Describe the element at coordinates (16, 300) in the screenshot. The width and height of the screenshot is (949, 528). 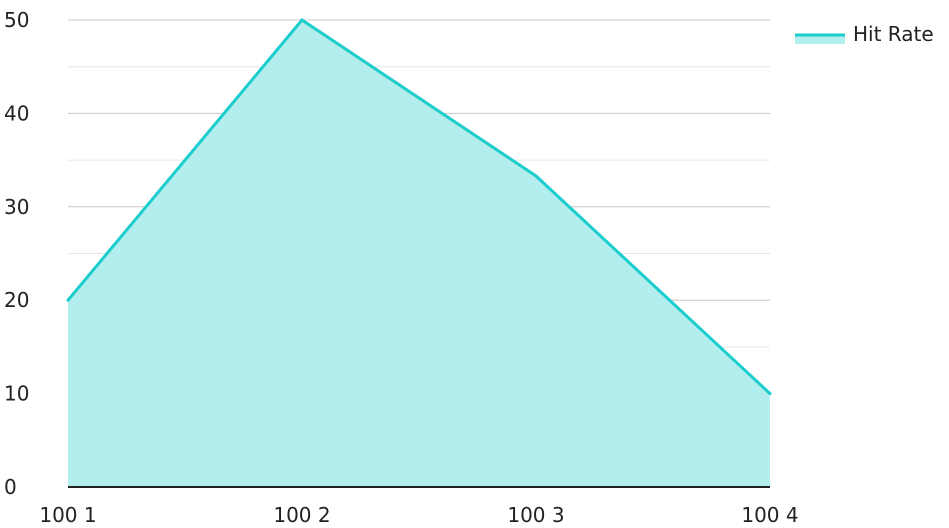
I see `y-tick-label: 20` at that location.